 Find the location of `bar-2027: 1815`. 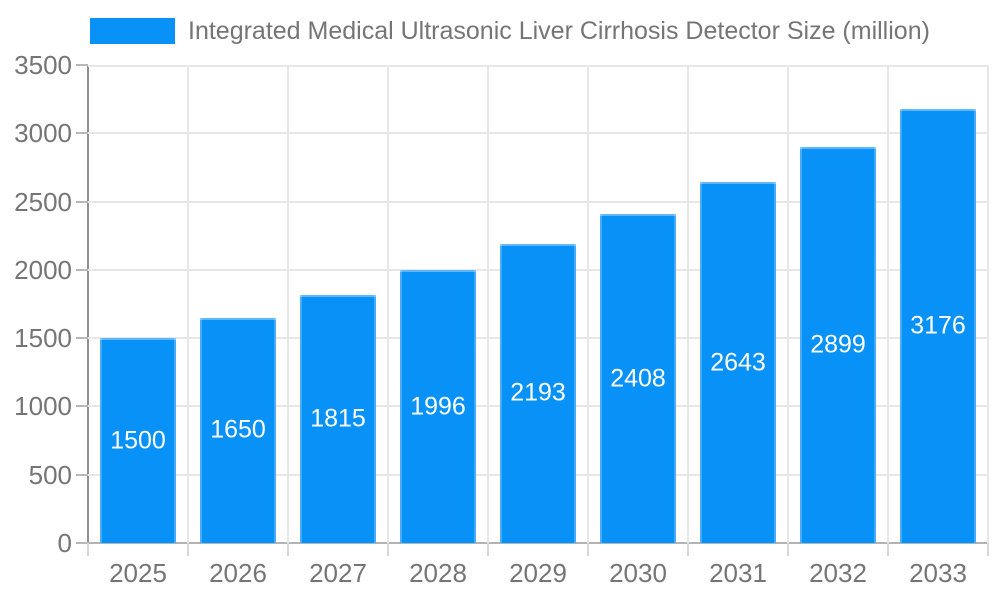

bar-2027: 1815 is located at coordinates (338, 419).